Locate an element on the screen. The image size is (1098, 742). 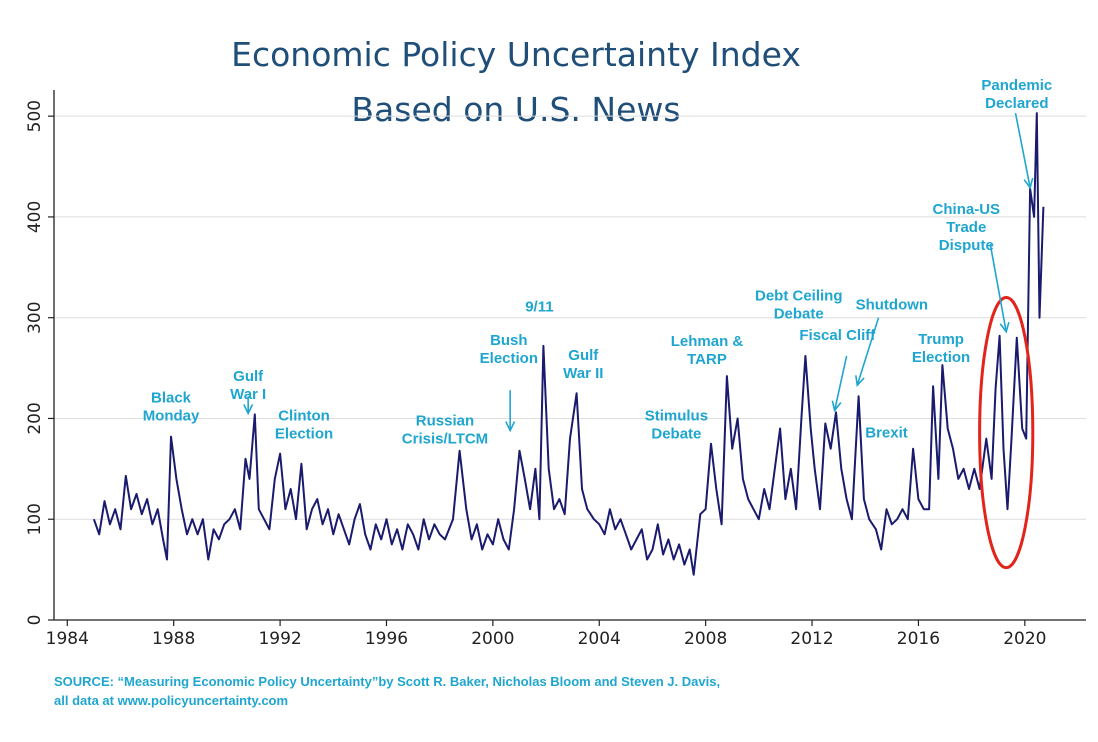
source-line-2: all data at www.policyuncertainty.com is located at coordinates (171, 700).